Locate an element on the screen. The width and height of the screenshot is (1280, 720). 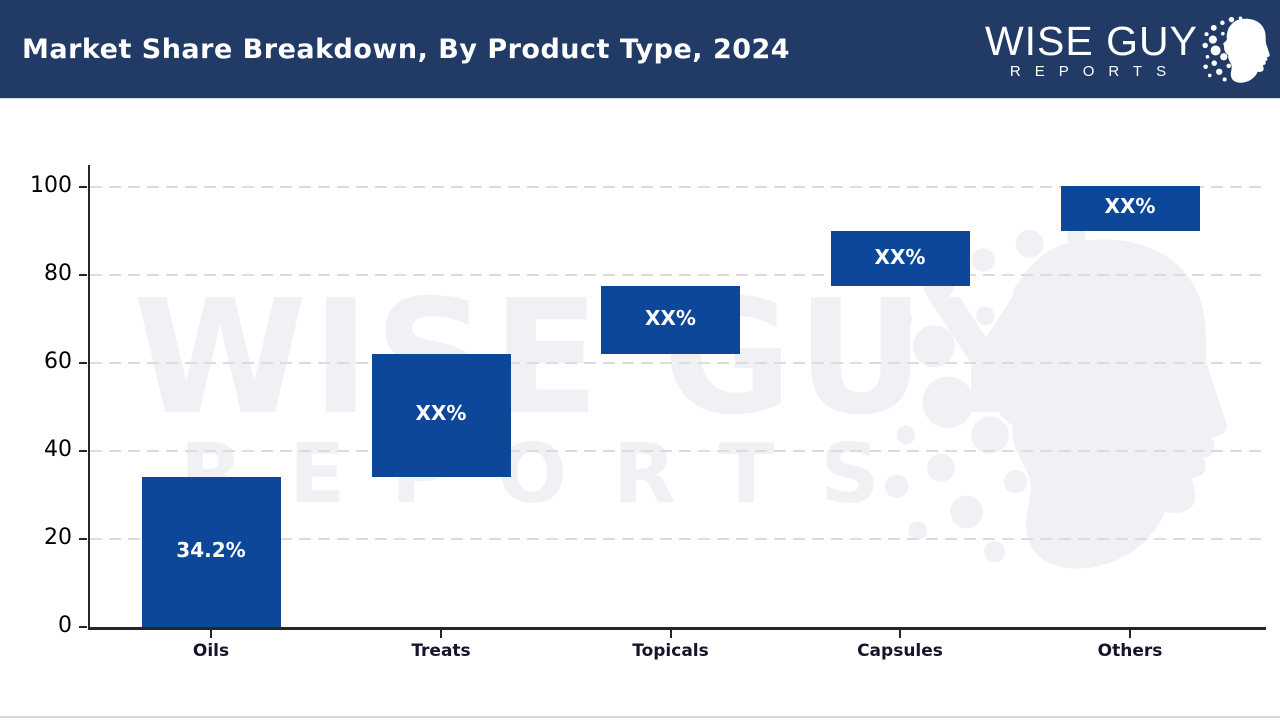
y-tick-label: 0 is located at coordinates (65, 625).